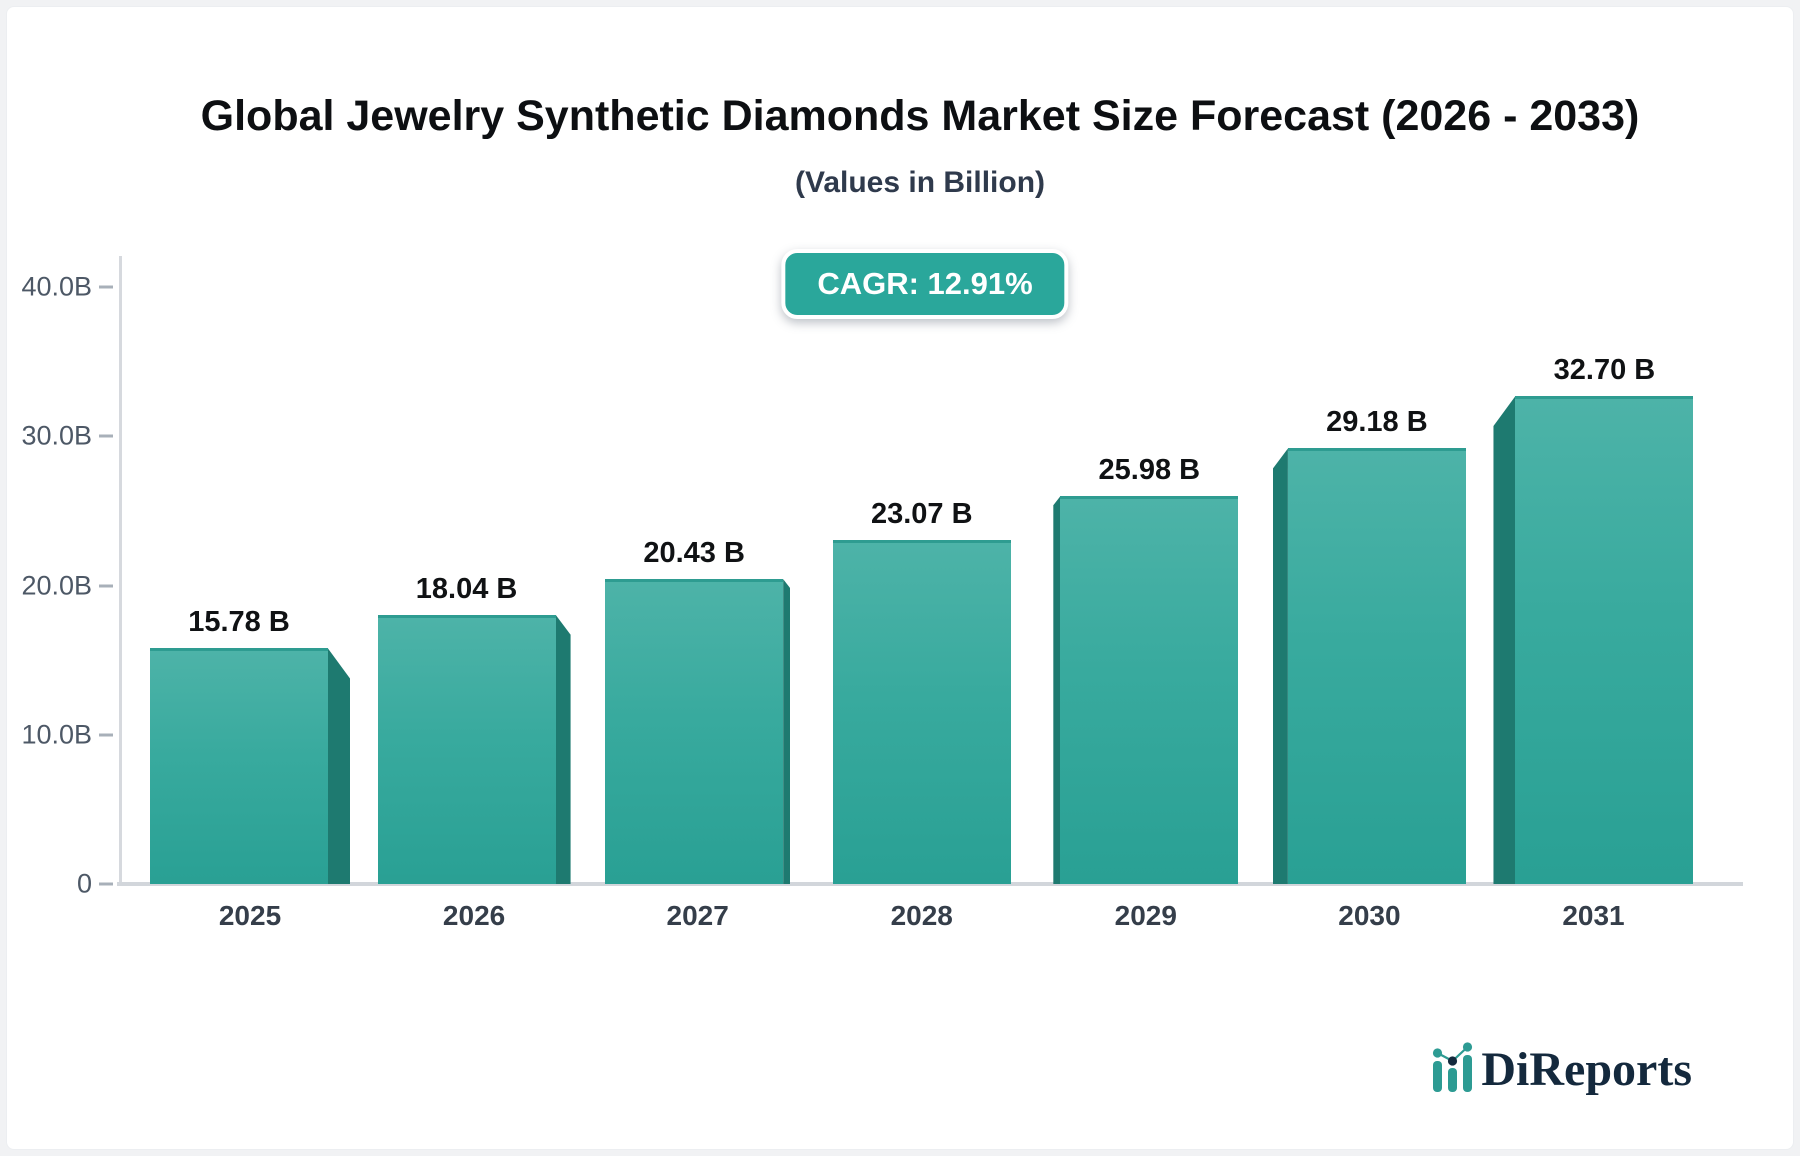 The width and height of the screenshot is (1800, 1156). What do you see at coordinates (1057, 690) in the screenshot?
I see `bar-3d-side-2029` at bounding box center [1057, 690].